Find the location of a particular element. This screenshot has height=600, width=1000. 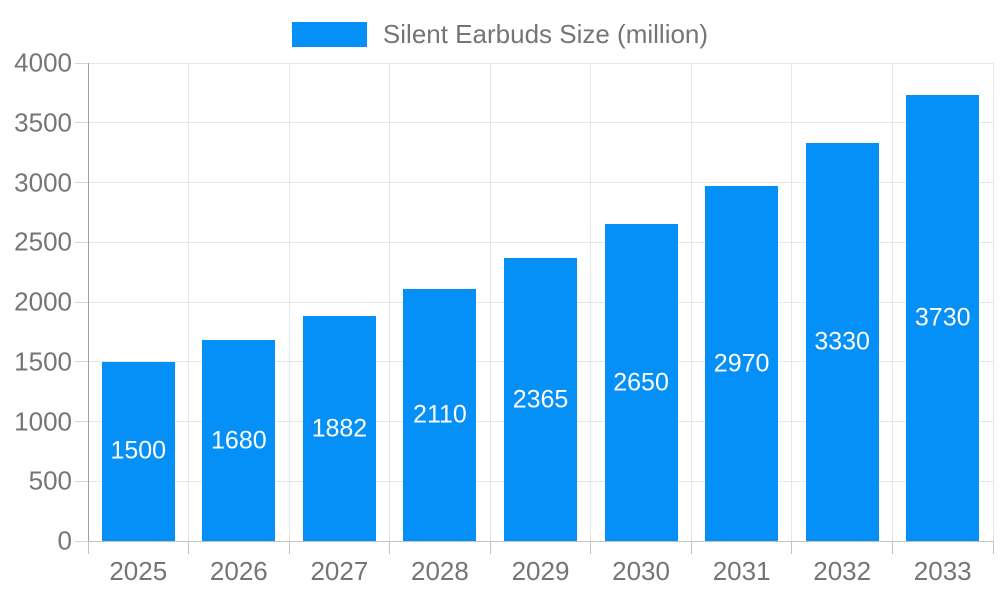

bar-2033 is located at coordinates (943, 318).